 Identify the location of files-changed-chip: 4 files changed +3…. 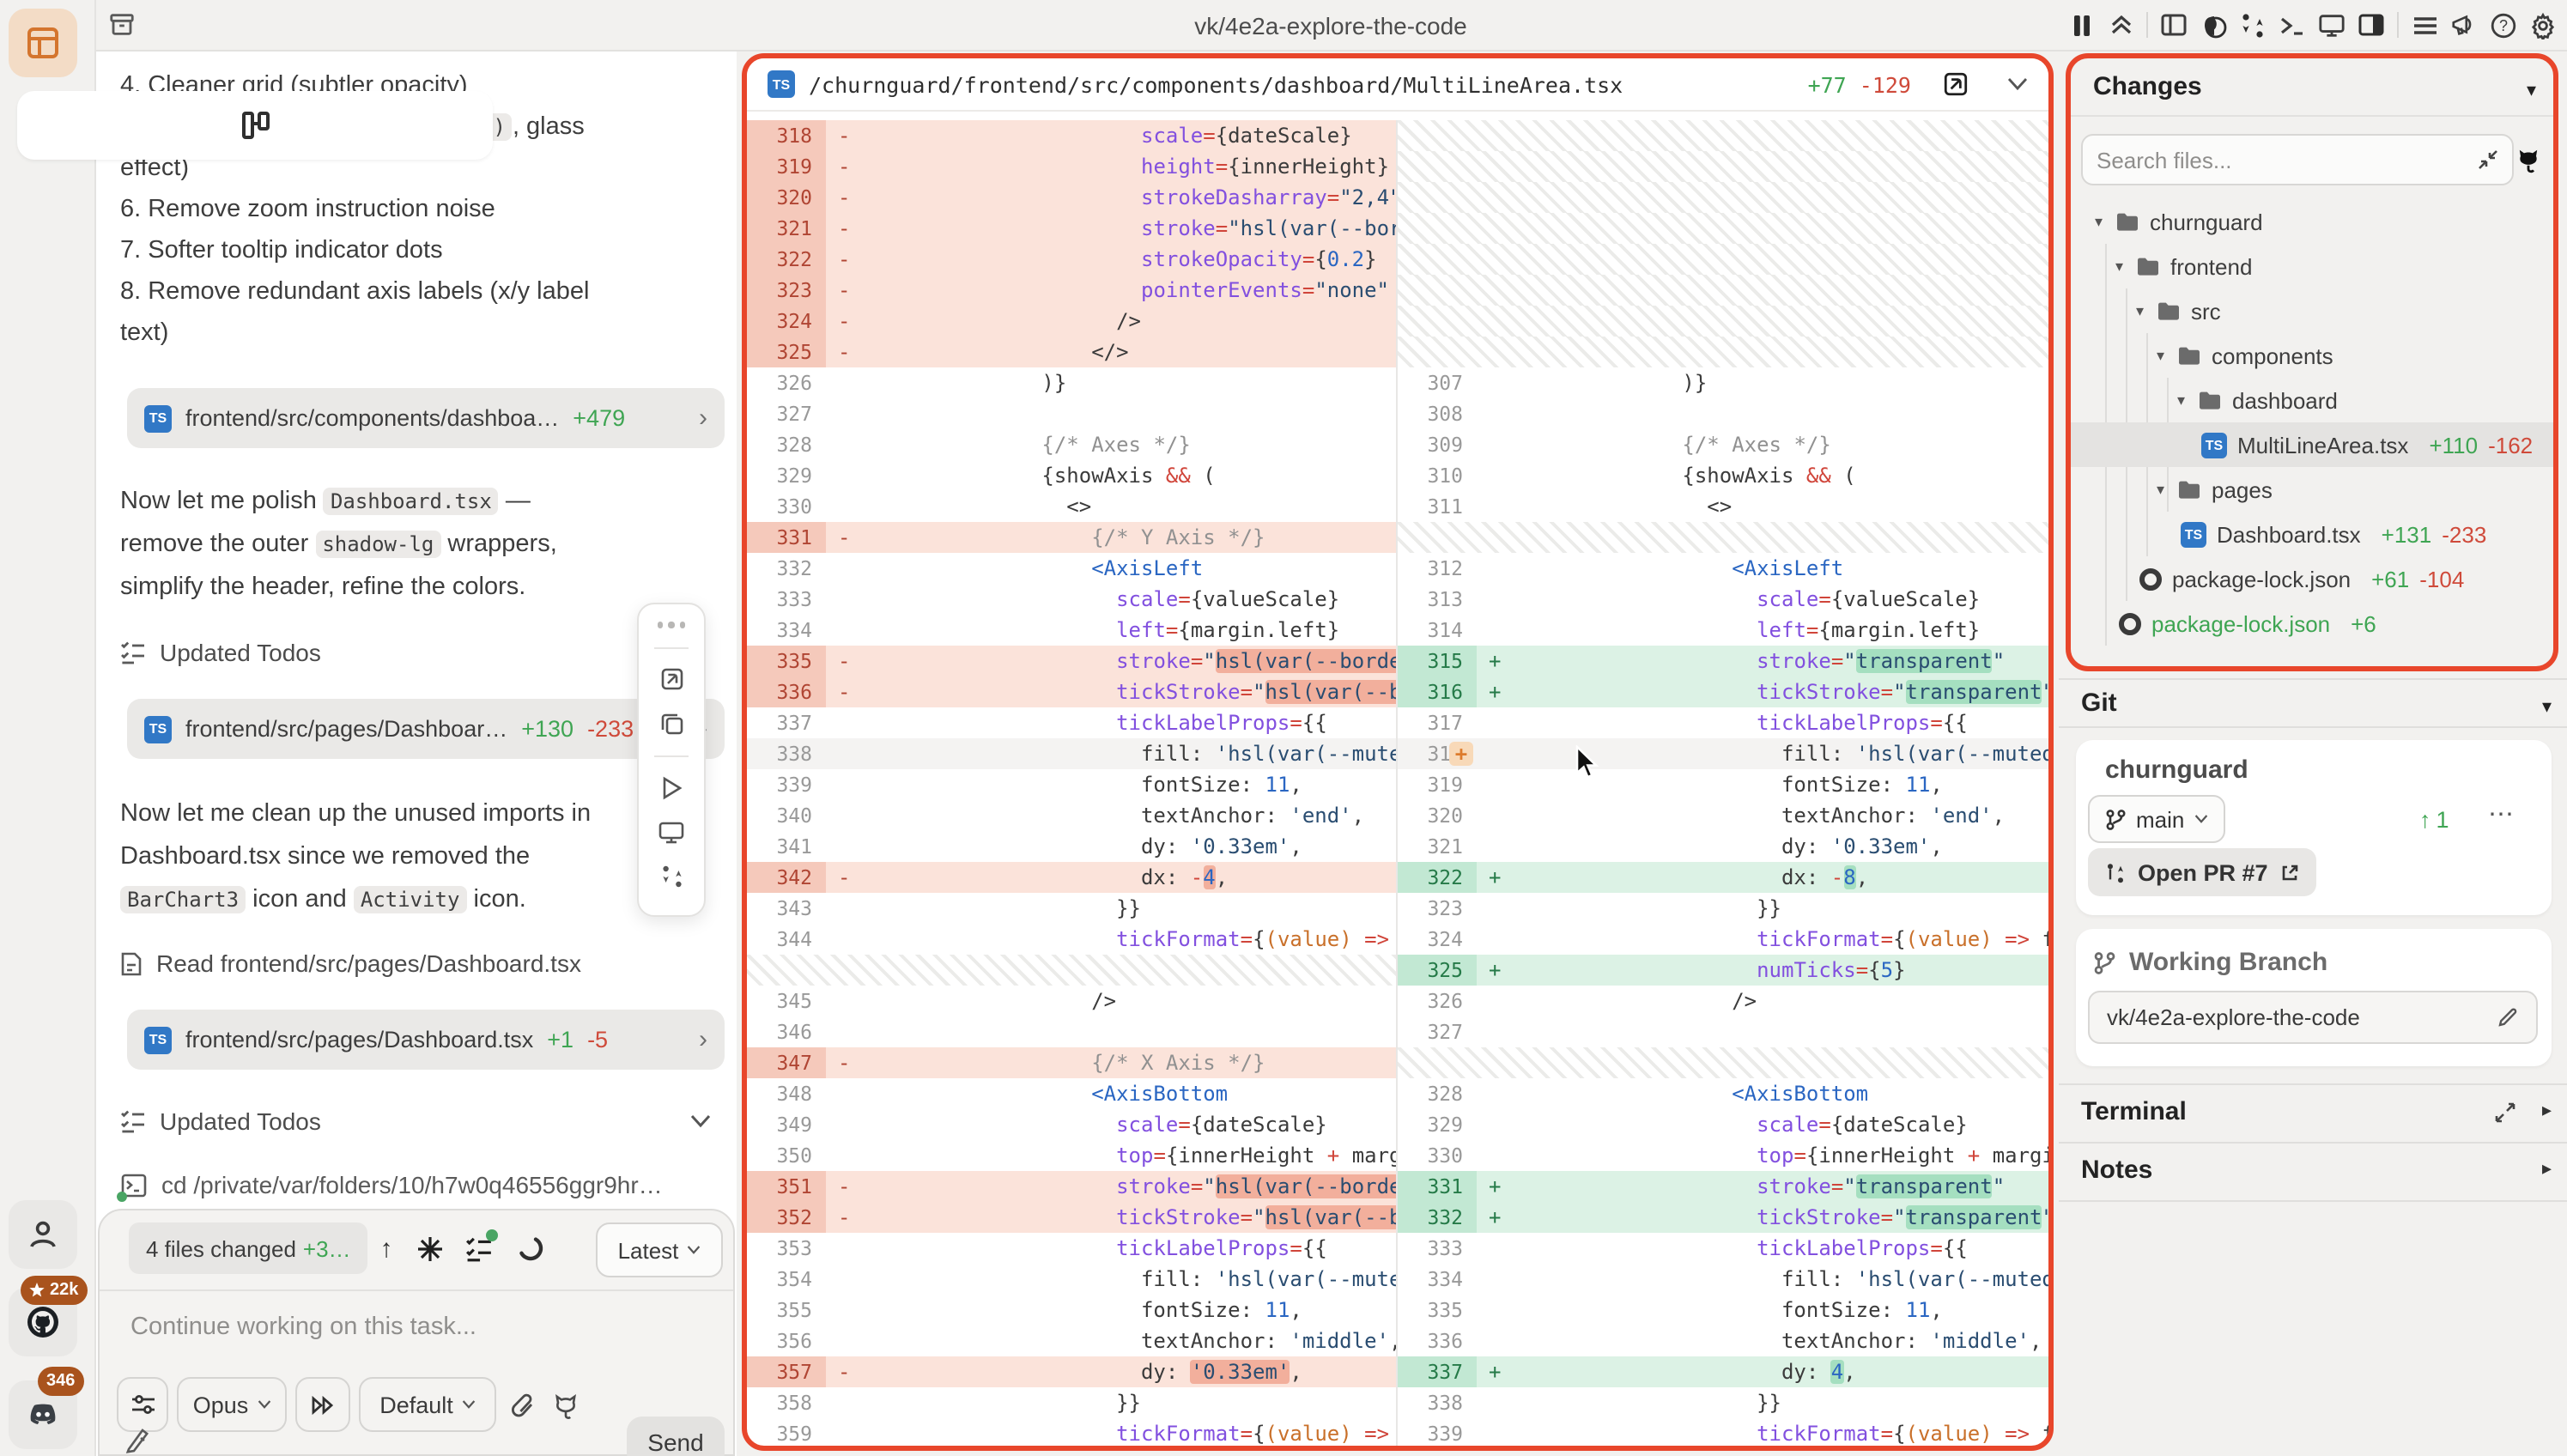
(249, 1248).